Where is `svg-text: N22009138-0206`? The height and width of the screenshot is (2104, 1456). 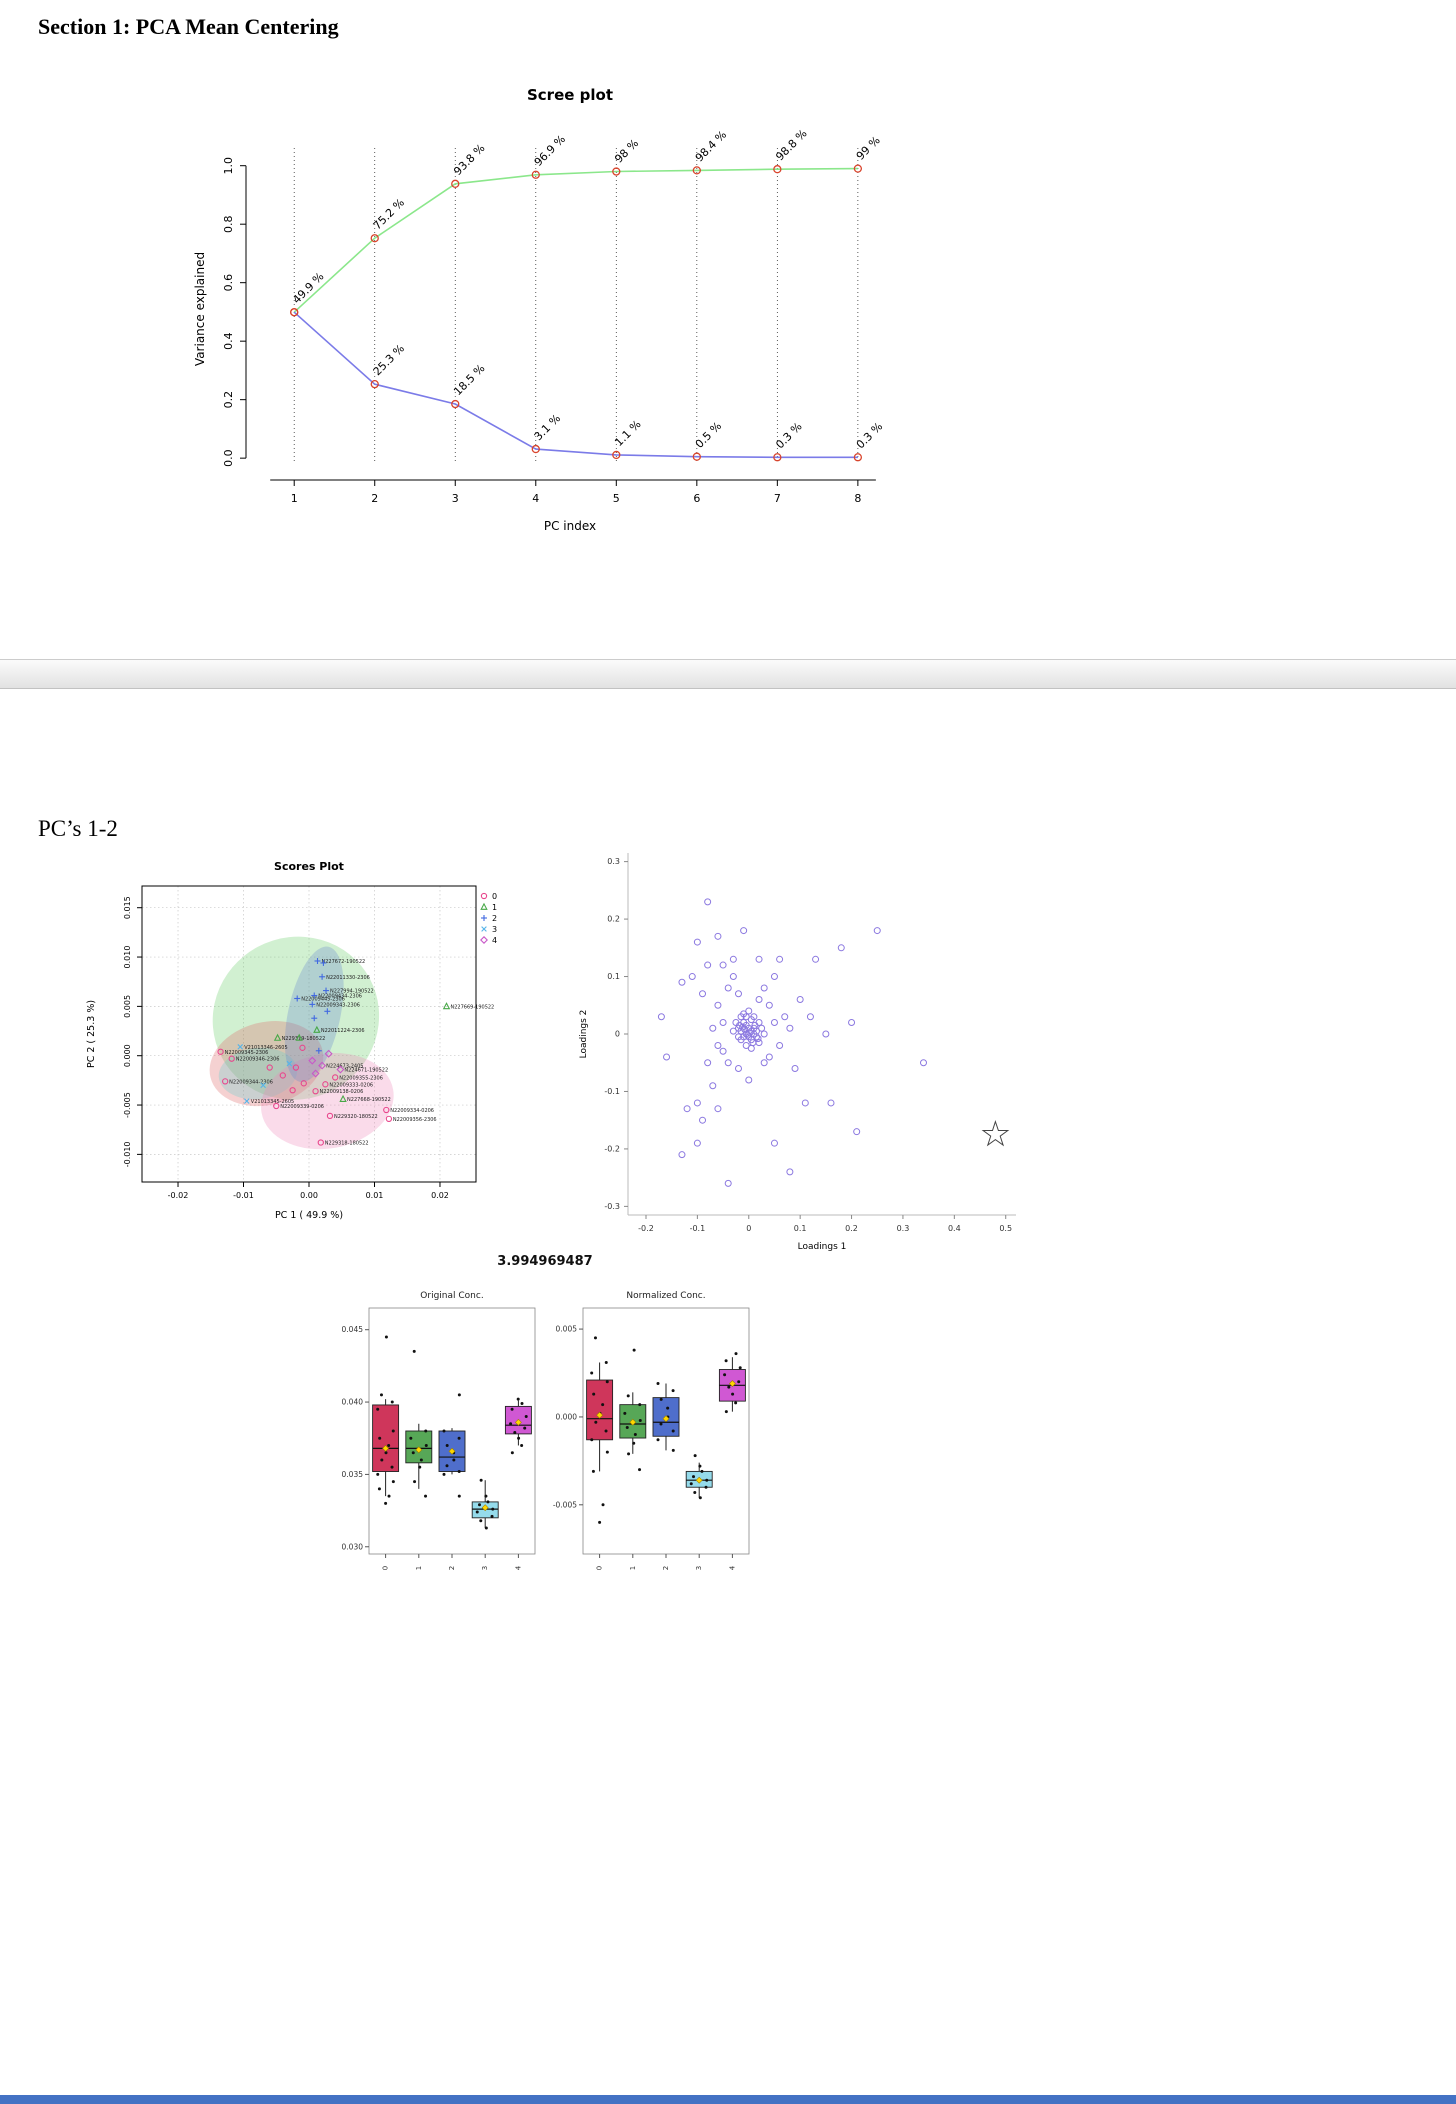 svg-text: N22009138-0206 is located at coordinates (342, 1092).